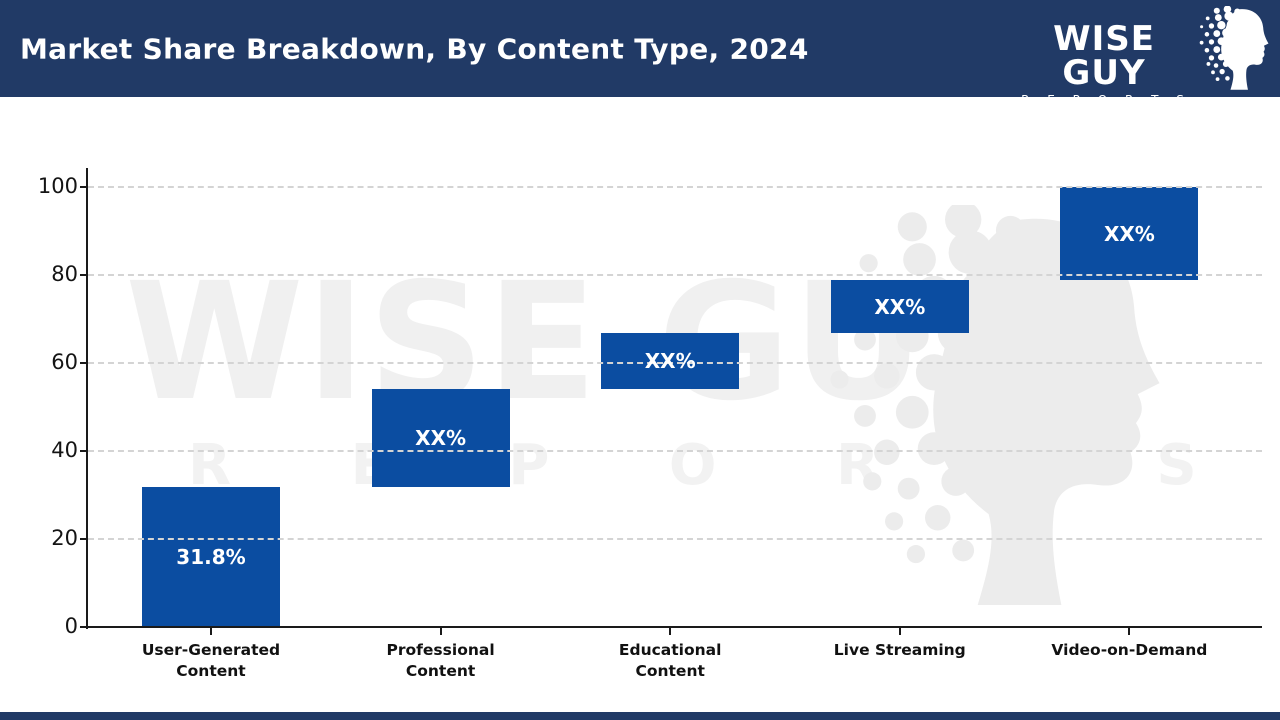  I want to click on y-tick-label: 40, so click(64, 450).